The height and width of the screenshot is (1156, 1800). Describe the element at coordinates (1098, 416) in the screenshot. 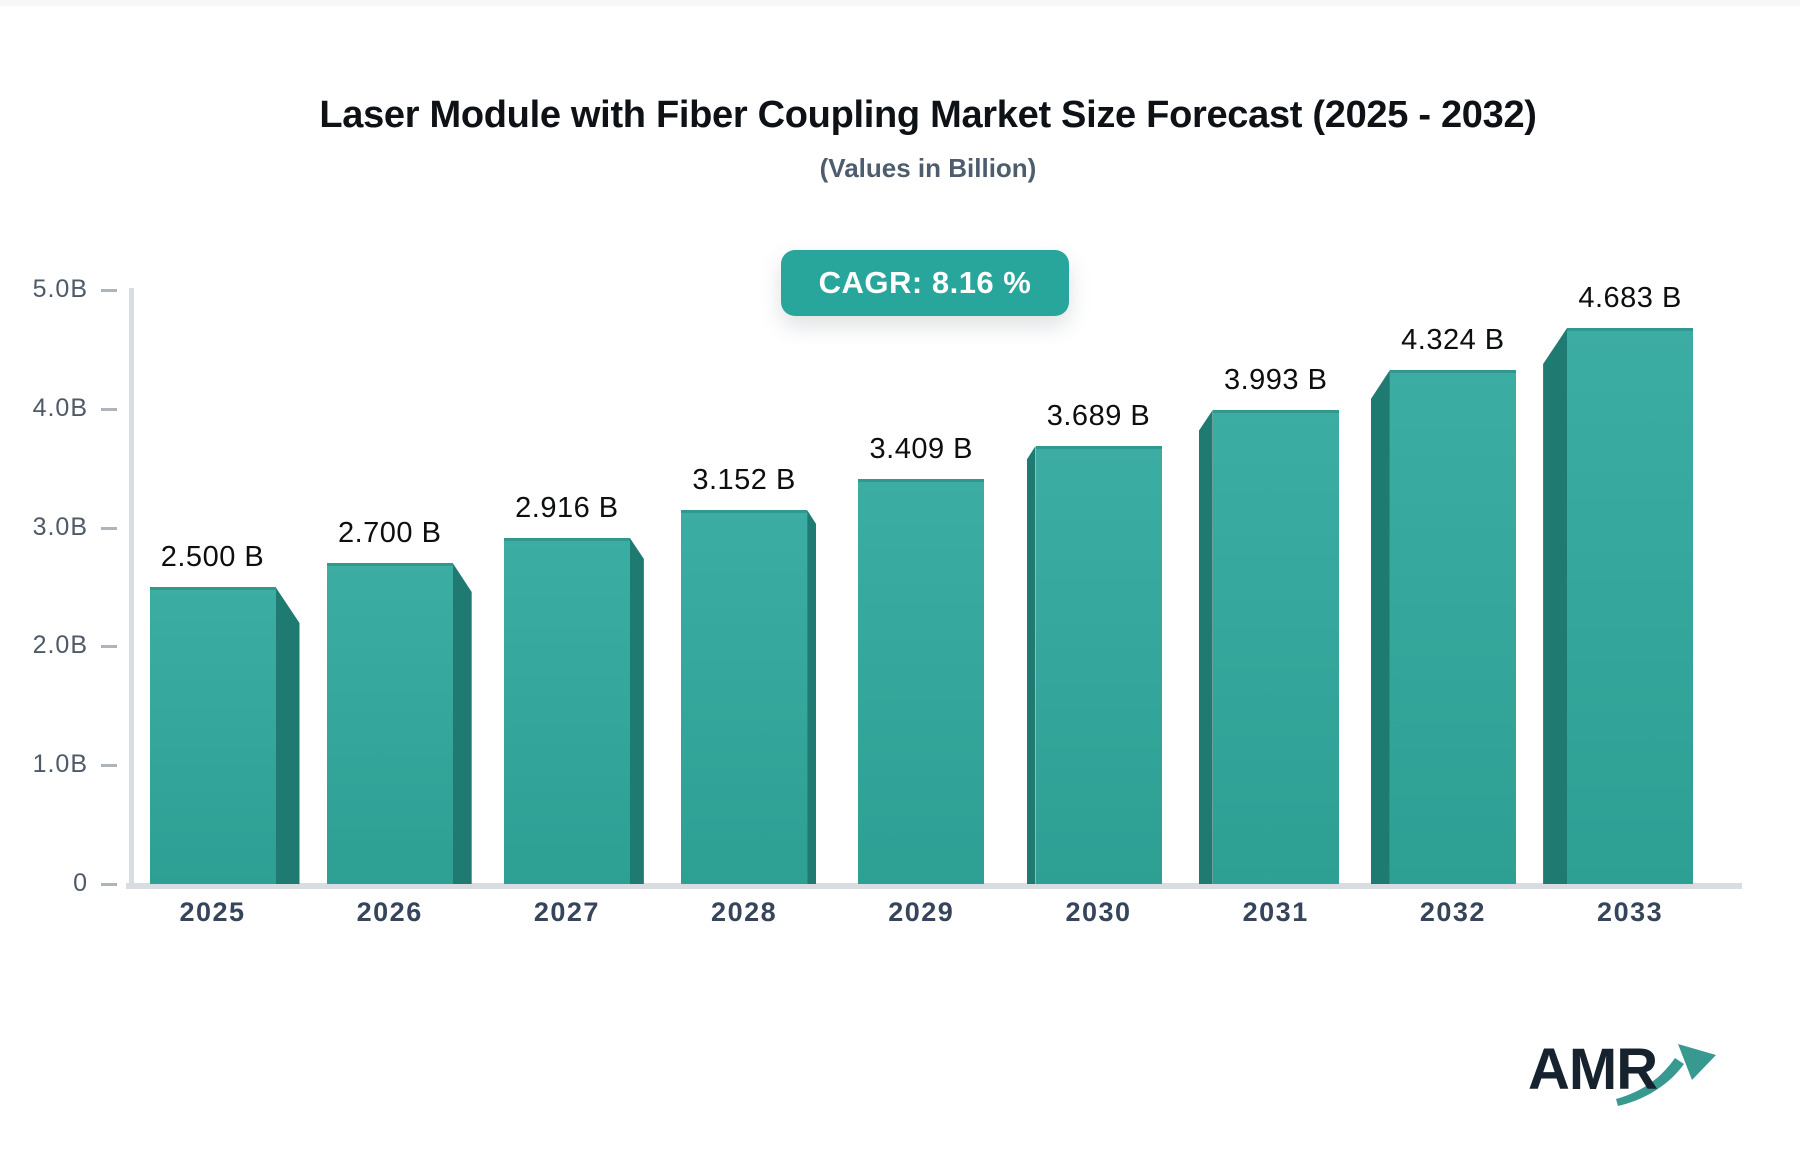

I see `bar-value-label: 3.689 B` at that location.